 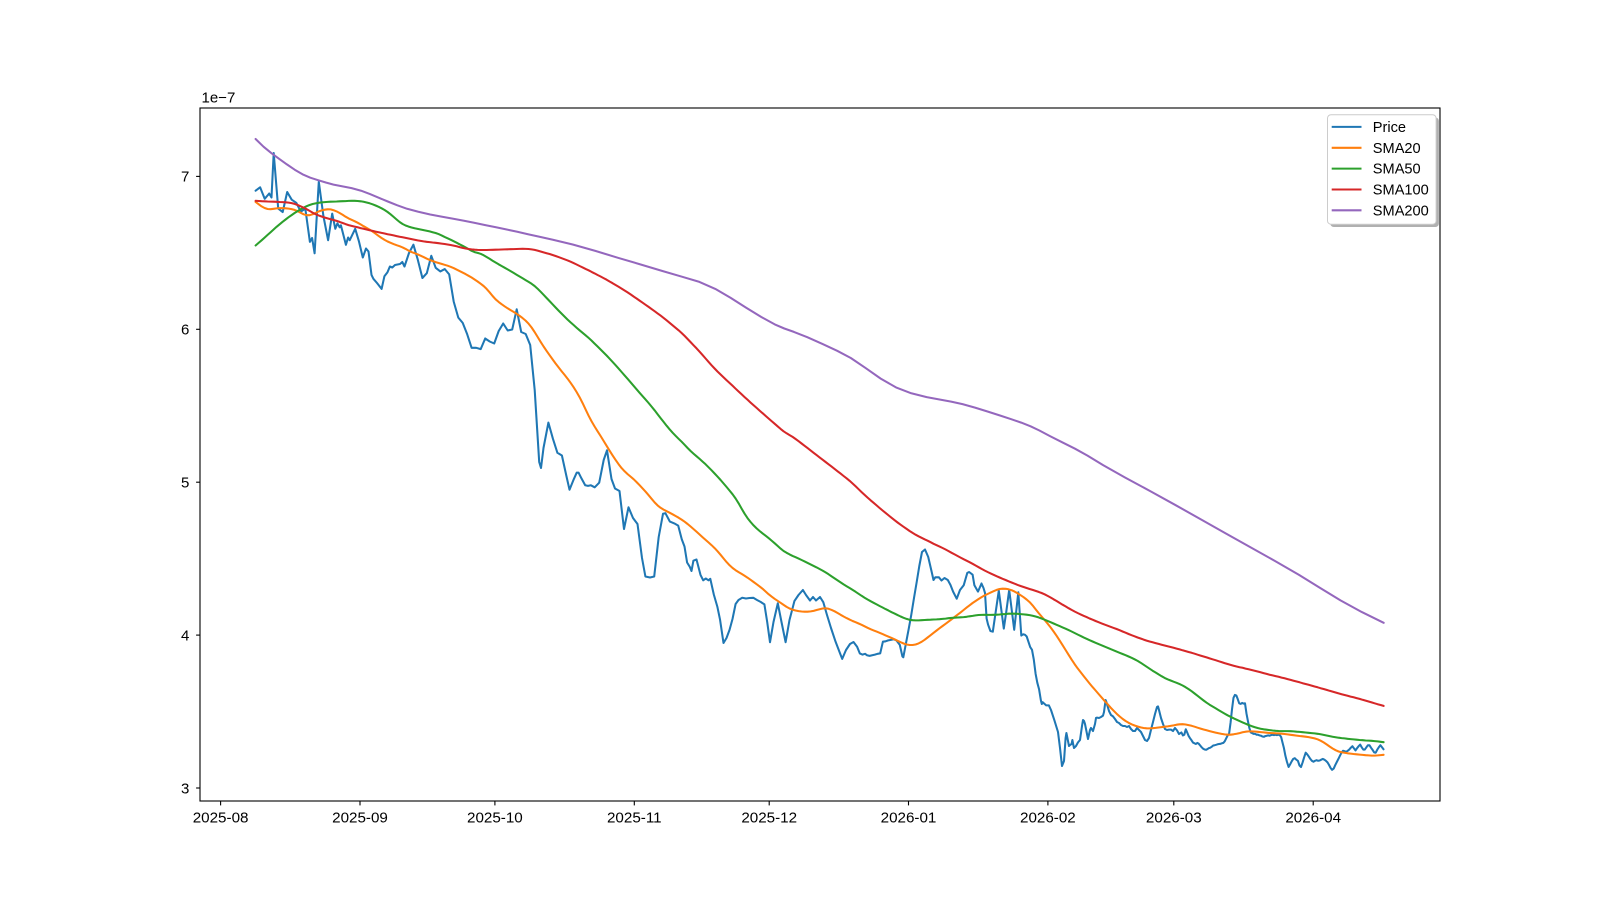 I want to click on svg-text: 2026-04, so click(x=1313, y=817).